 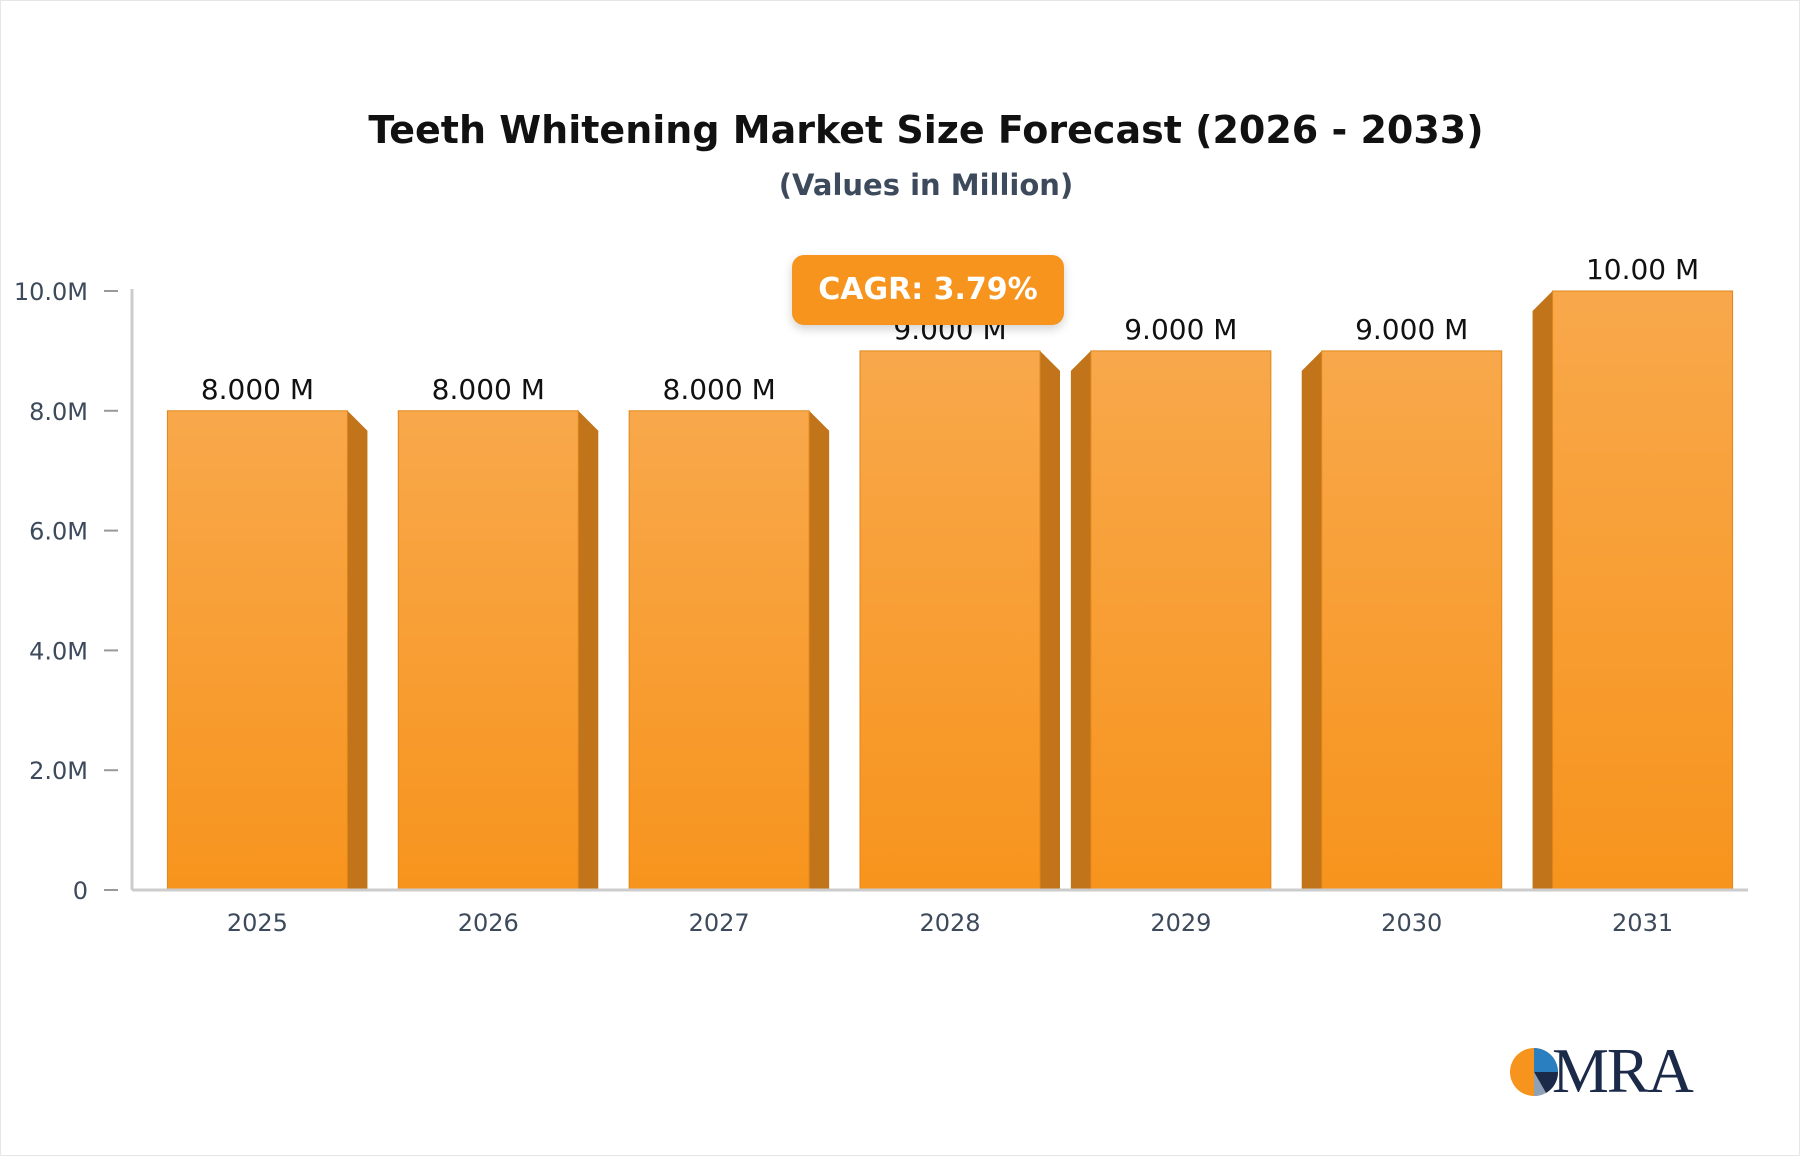 What do you see at coordinates (928, 290) in the screenshot?
I see `cagr-badge: CAGR: 3.79%` at bounding box center [928, 290].